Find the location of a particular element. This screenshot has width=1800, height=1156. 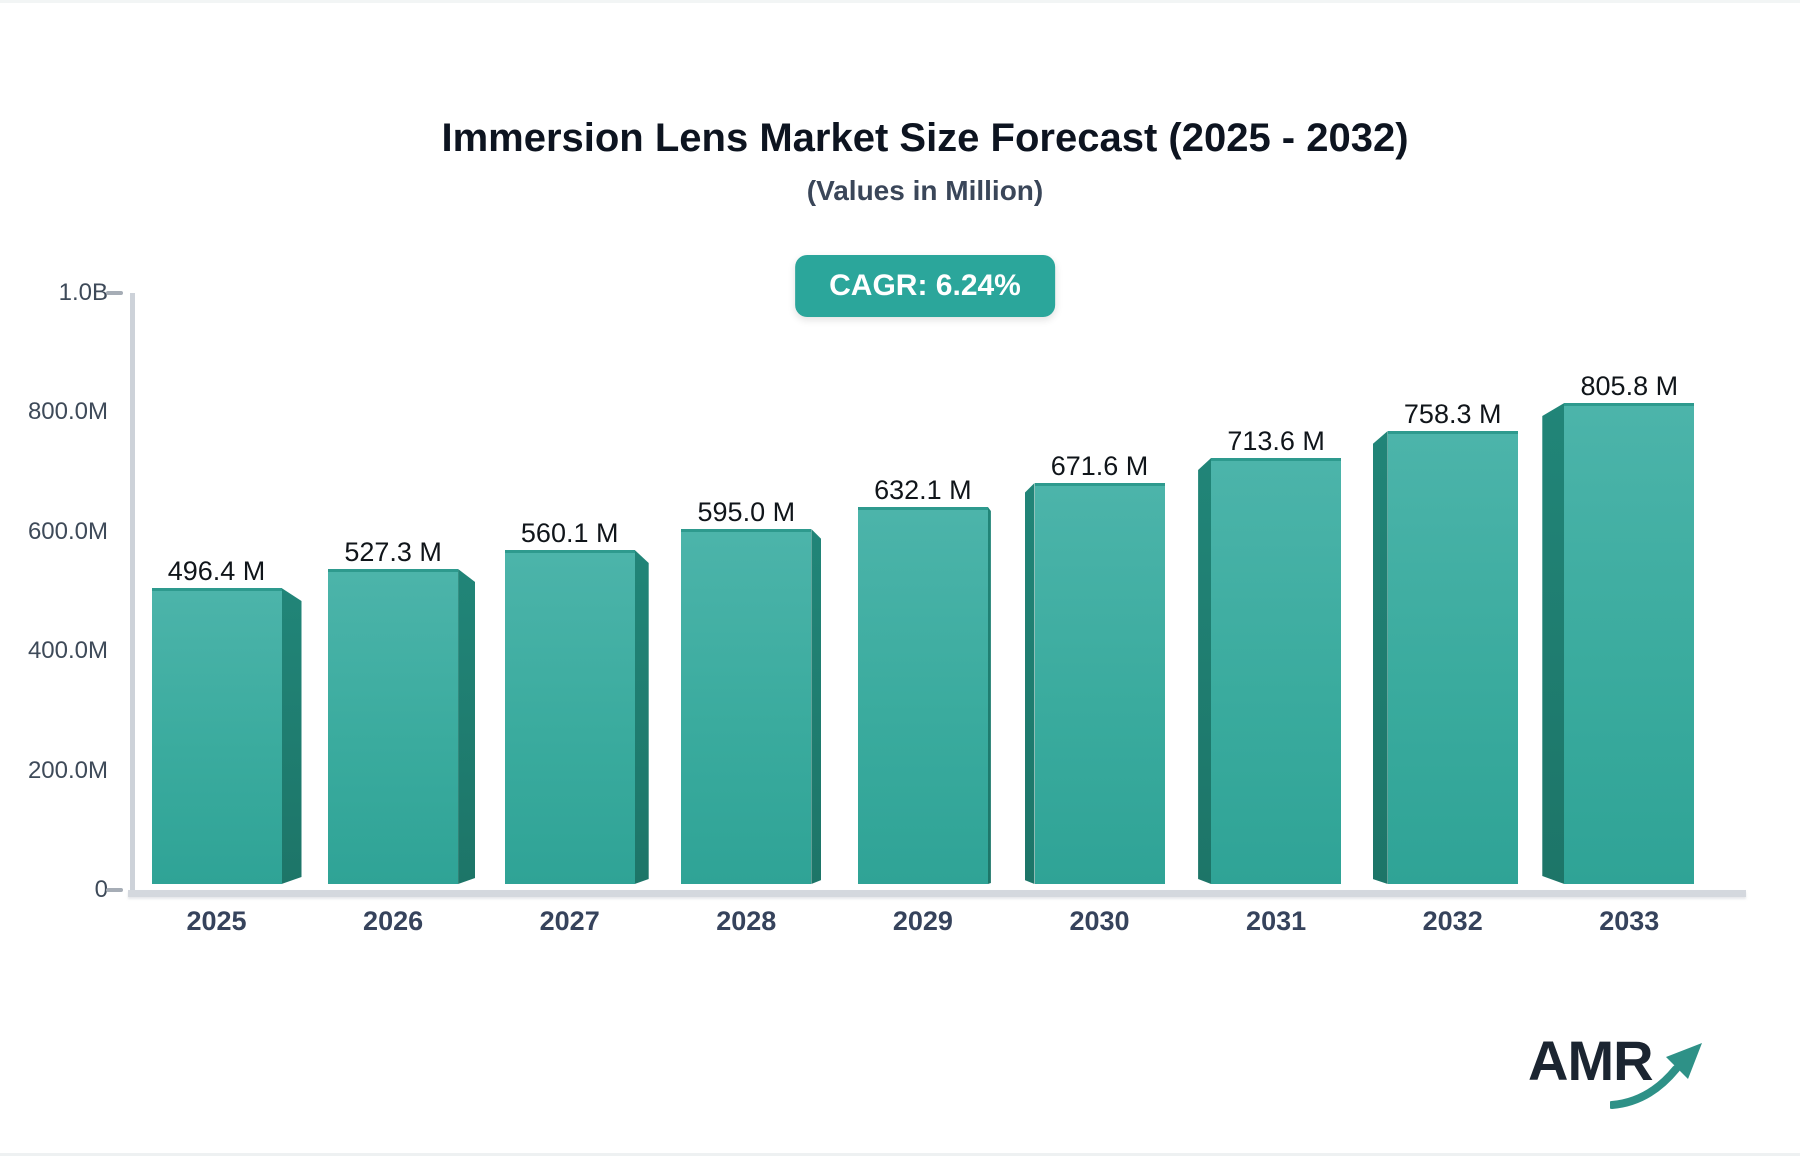

bar-value-label: 527.3 M is located at coordinates (393, 552).